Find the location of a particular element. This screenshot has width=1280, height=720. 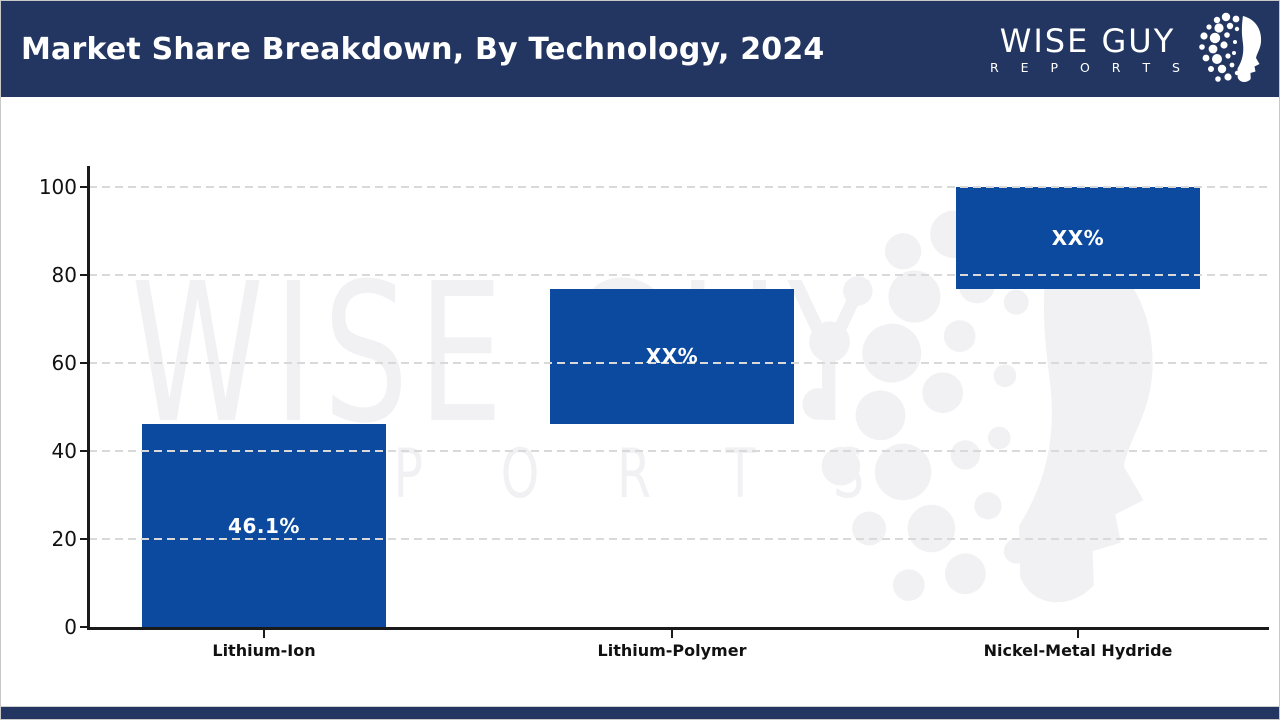

y-axis-tick-label: 0 is located at coordinates (70, 627).